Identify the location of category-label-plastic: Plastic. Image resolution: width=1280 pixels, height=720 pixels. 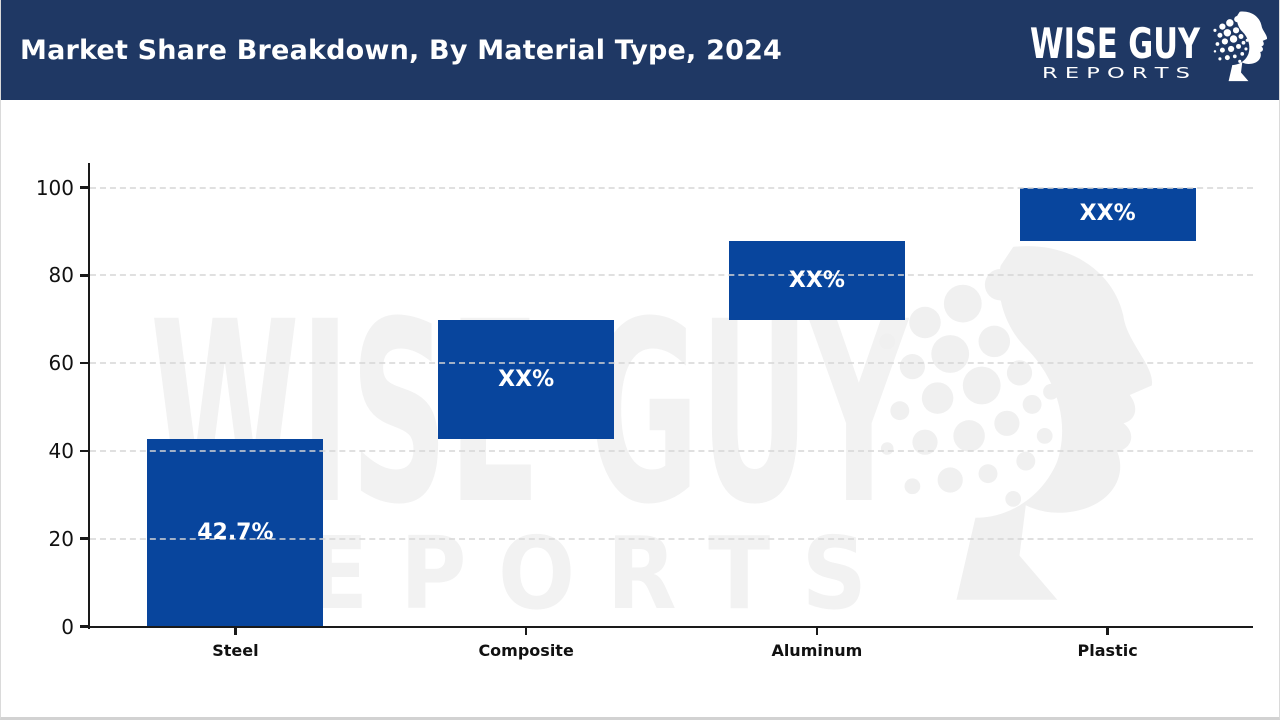
(1107, 650).